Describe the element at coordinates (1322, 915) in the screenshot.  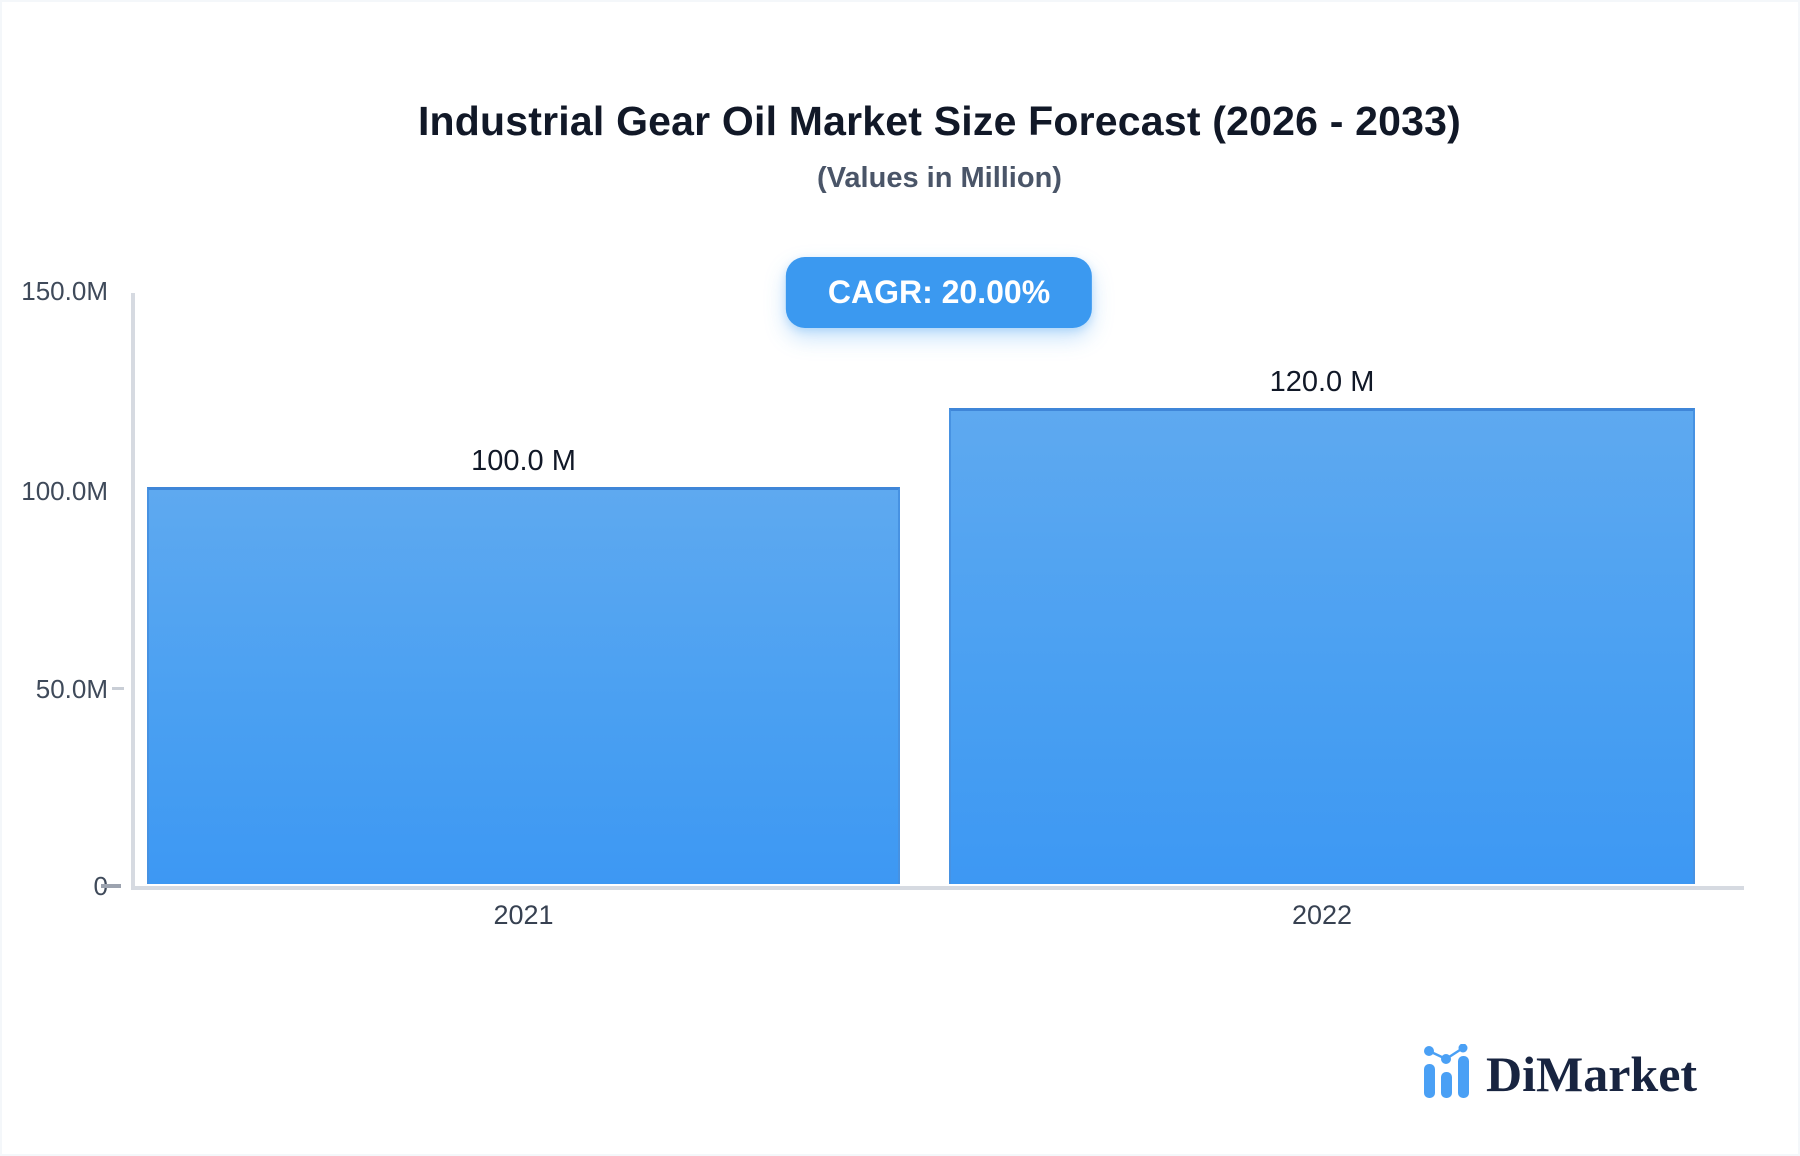
I see `x-axis-label-2022: 2022` at that location.